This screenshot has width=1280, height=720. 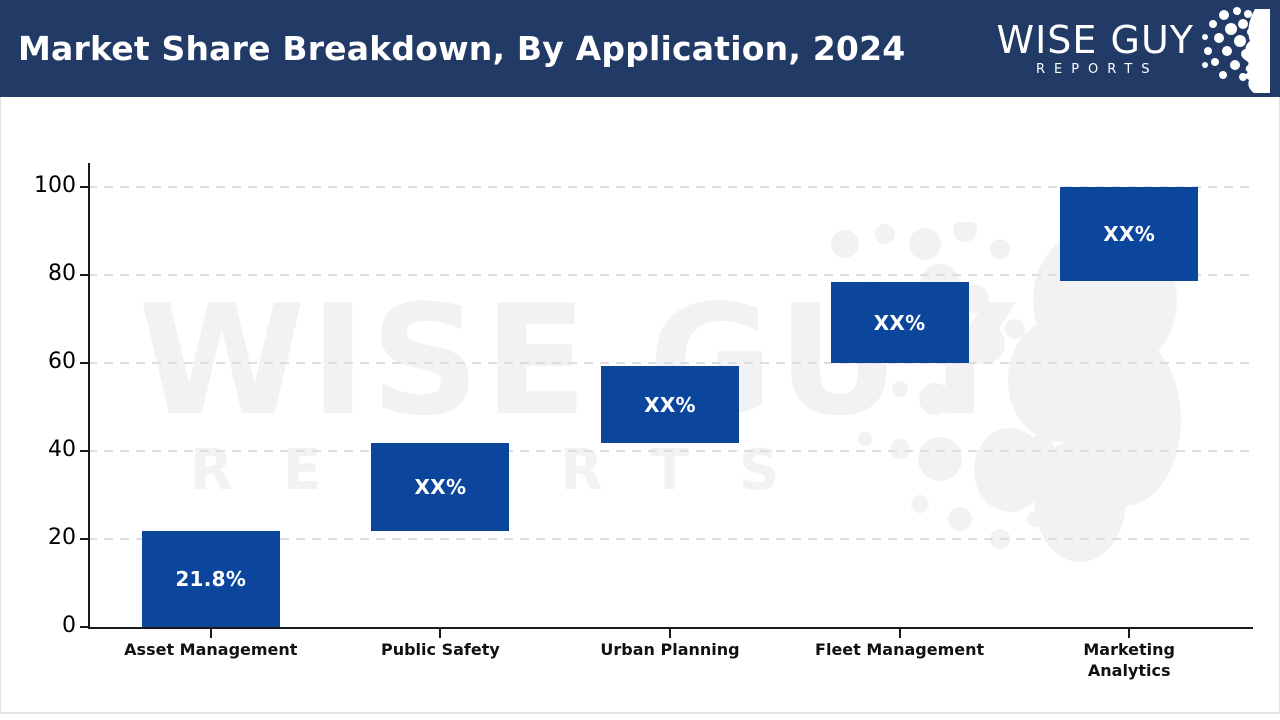 What do you see at coordinates (670, 649) in the screenshot?
I see `category-label-2: Urban Planning` at bounding box center [670, 649].